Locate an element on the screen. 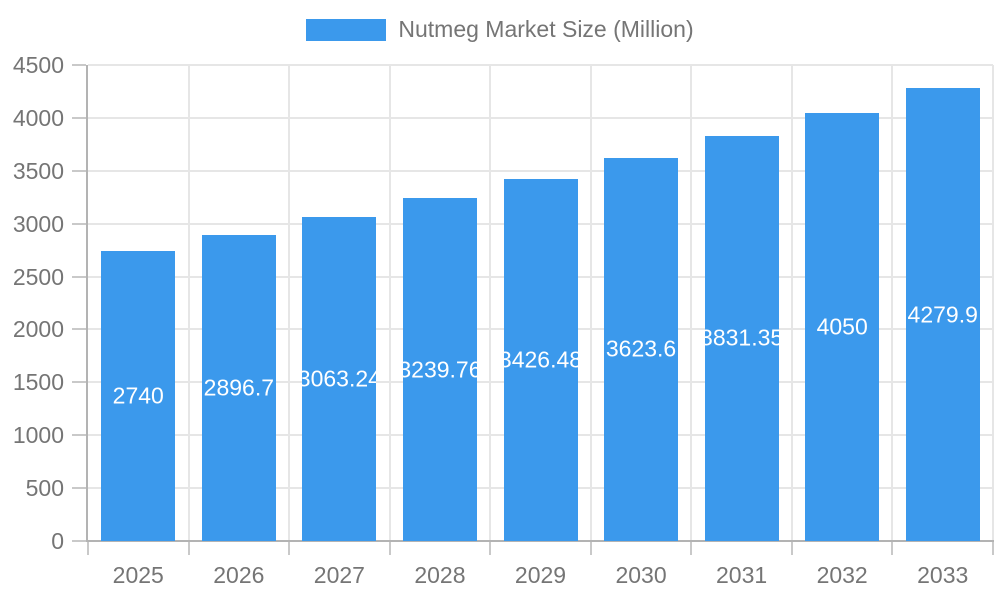  bar-value-label: 3239.76 is located at coordinates (439, 369).